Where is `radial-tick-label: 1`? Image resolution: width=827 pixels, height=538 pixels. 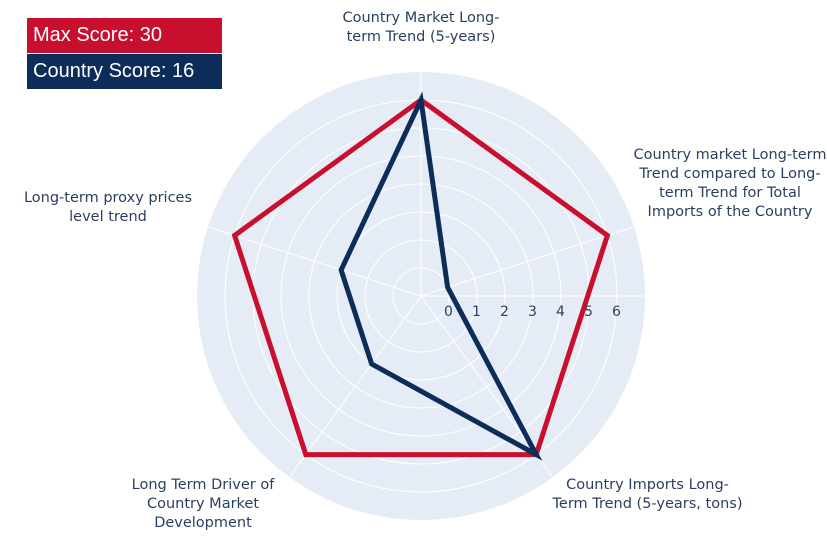 radial-tick-label: 1 is located at coordinates (476, 312).